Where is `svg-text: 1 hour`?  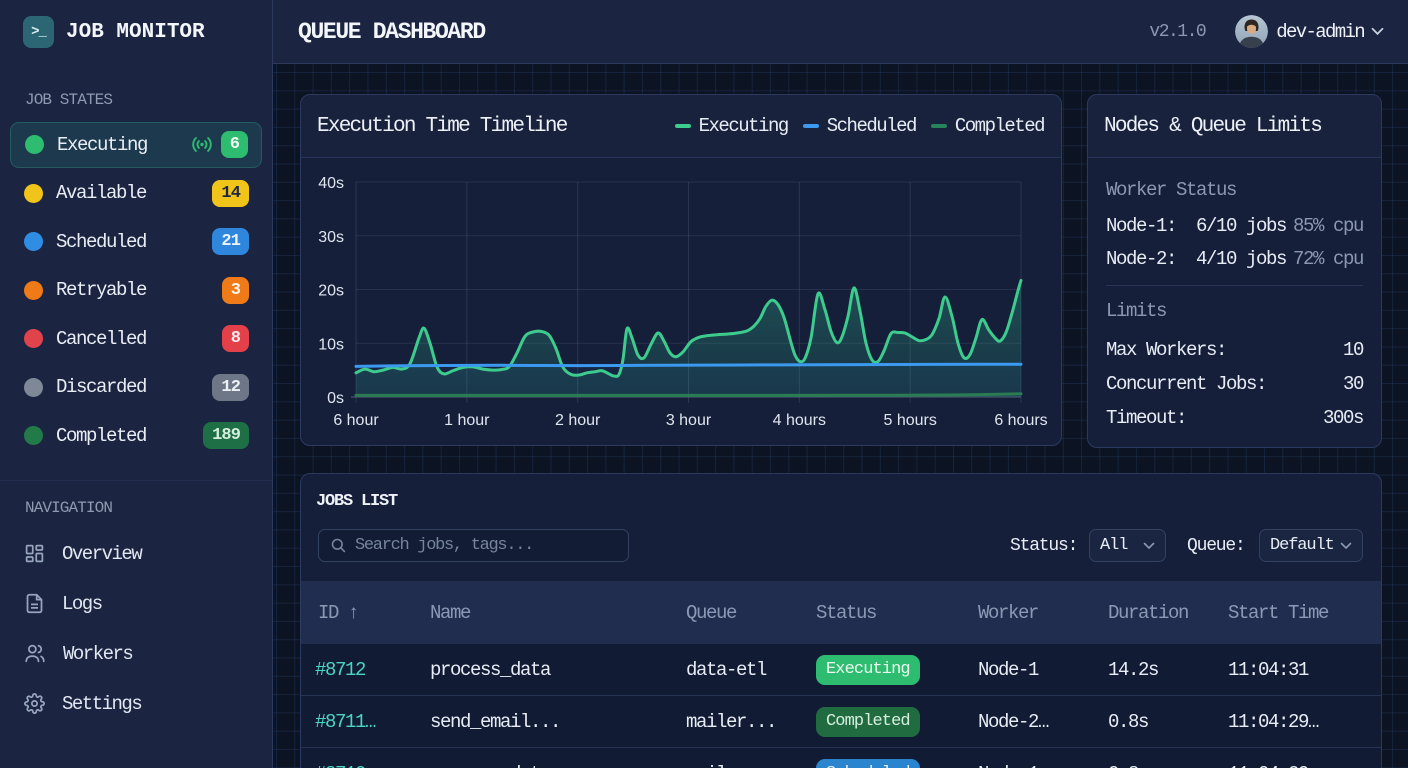
svg-text: 1 hour is located at coordinates (467, 420).